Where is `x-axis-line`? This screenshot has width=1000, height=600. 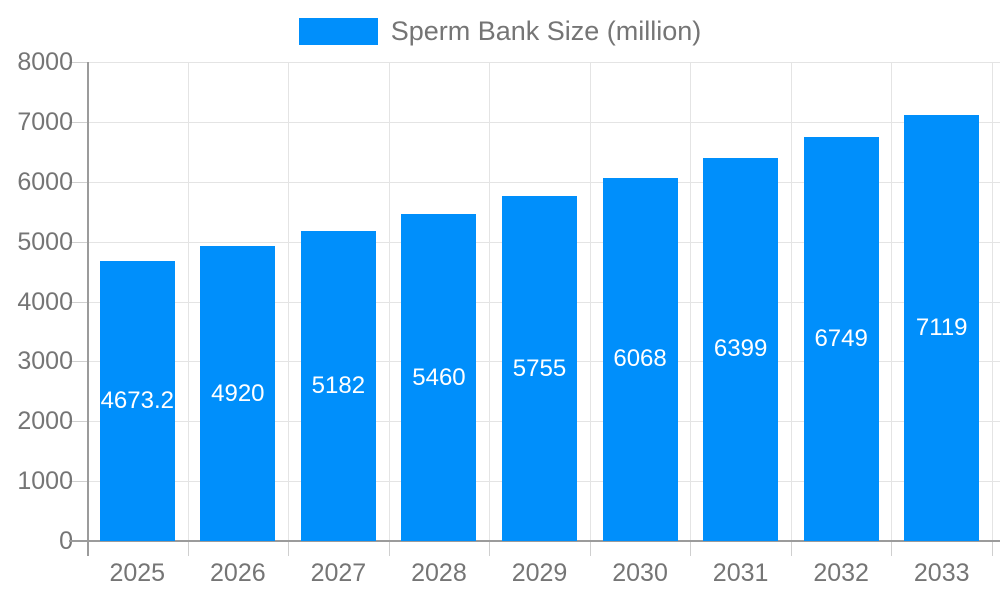
x-axis-line is located at coordinates (534, 541).